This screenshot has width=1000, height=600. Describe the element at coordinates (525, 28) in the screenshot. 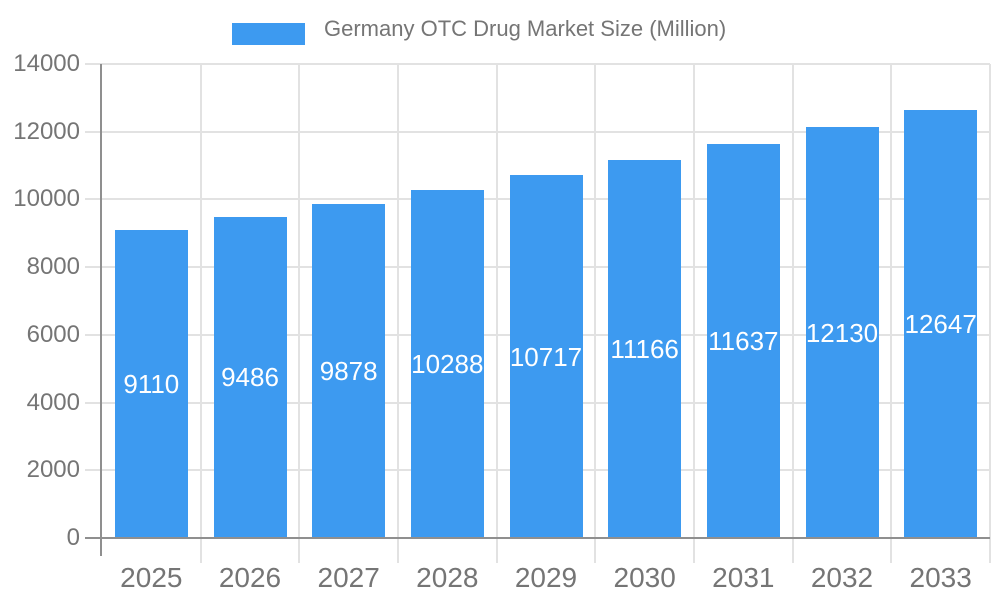

I see `chart-title: Germany OTC Drug Market Size (Million)` at that location.